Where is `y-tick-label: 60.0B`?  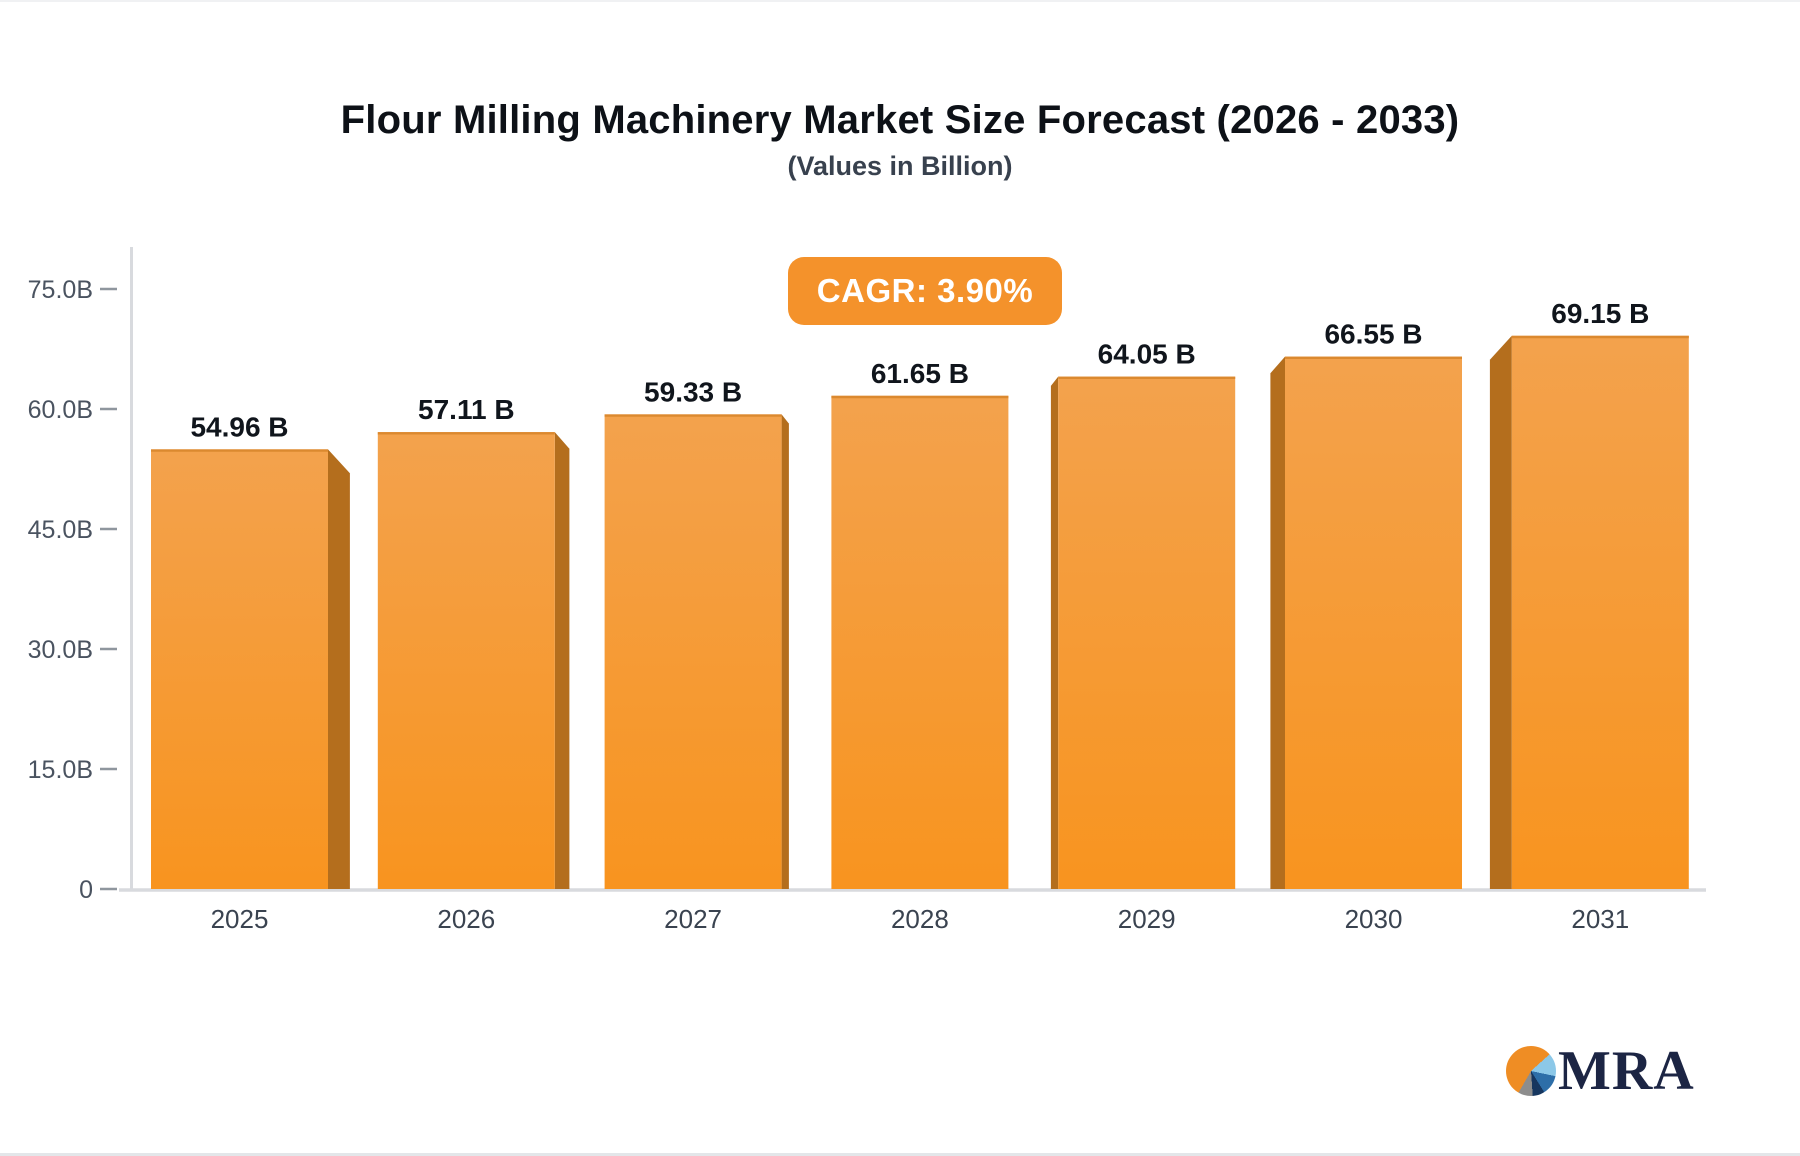 y-tick-label: 60.0B is located at coordinates (60, 410).